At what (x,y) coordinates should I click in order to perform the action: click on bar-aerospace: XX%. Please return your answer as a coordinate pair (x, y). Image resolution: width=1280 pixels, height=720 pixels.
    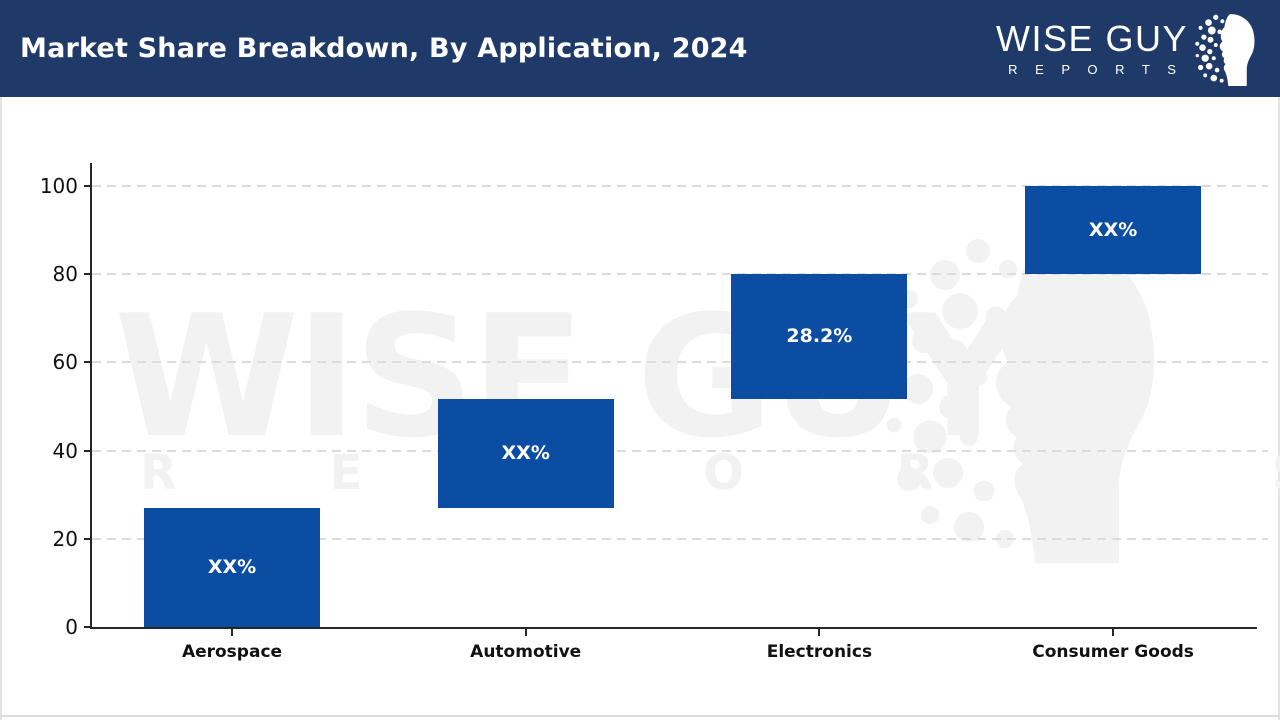
    Looking at the image, I should click on (232, 567).